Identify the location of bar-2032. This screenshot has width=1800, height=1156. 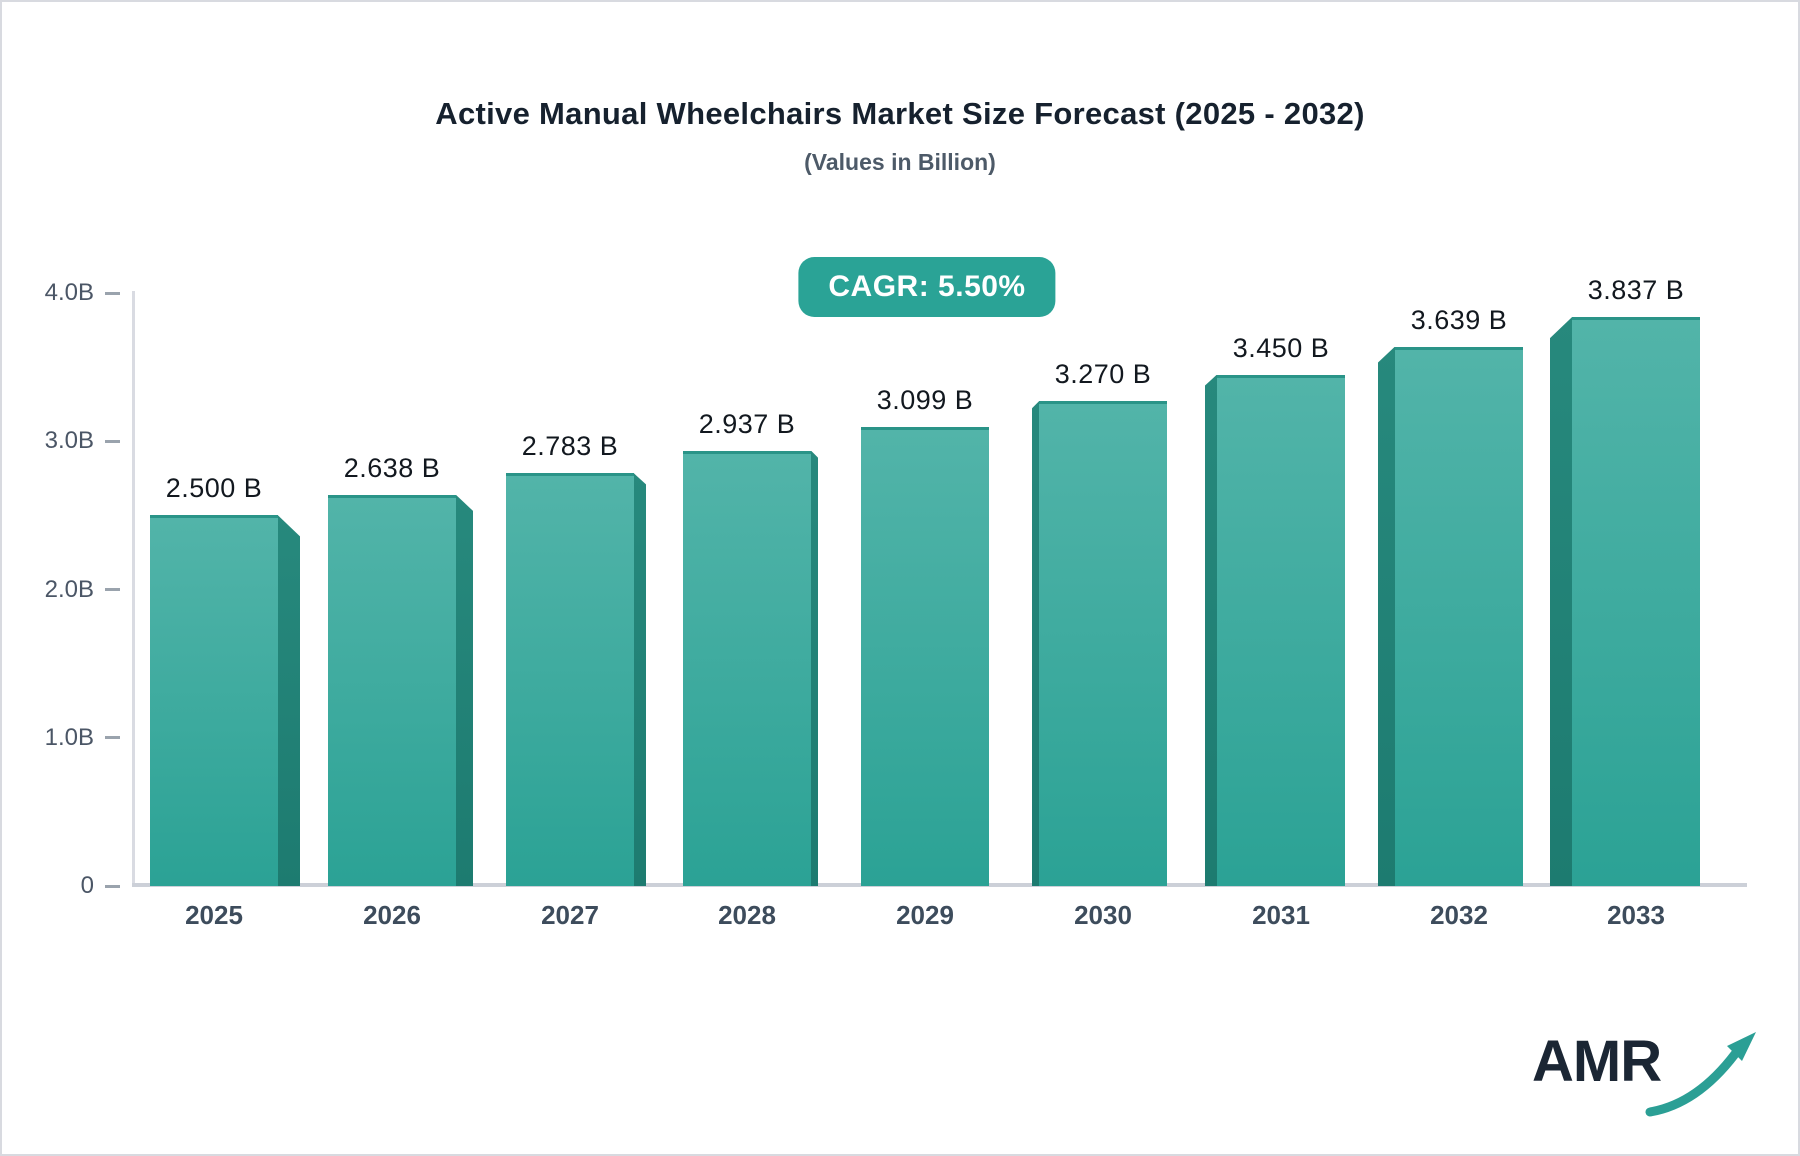
(1459, 616).